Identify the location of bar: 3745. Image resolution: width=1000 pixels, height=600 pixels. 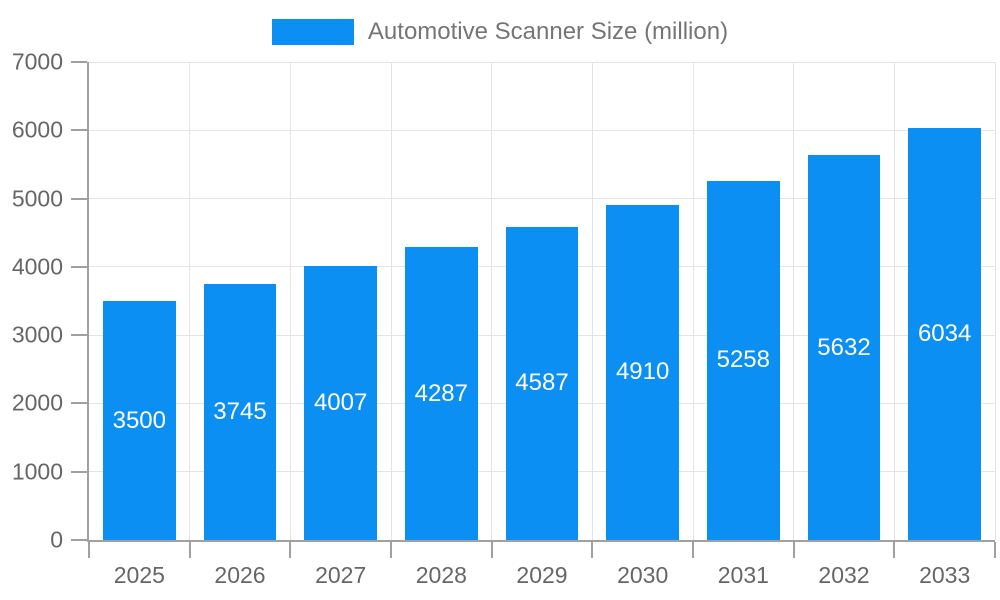
(240, 412).